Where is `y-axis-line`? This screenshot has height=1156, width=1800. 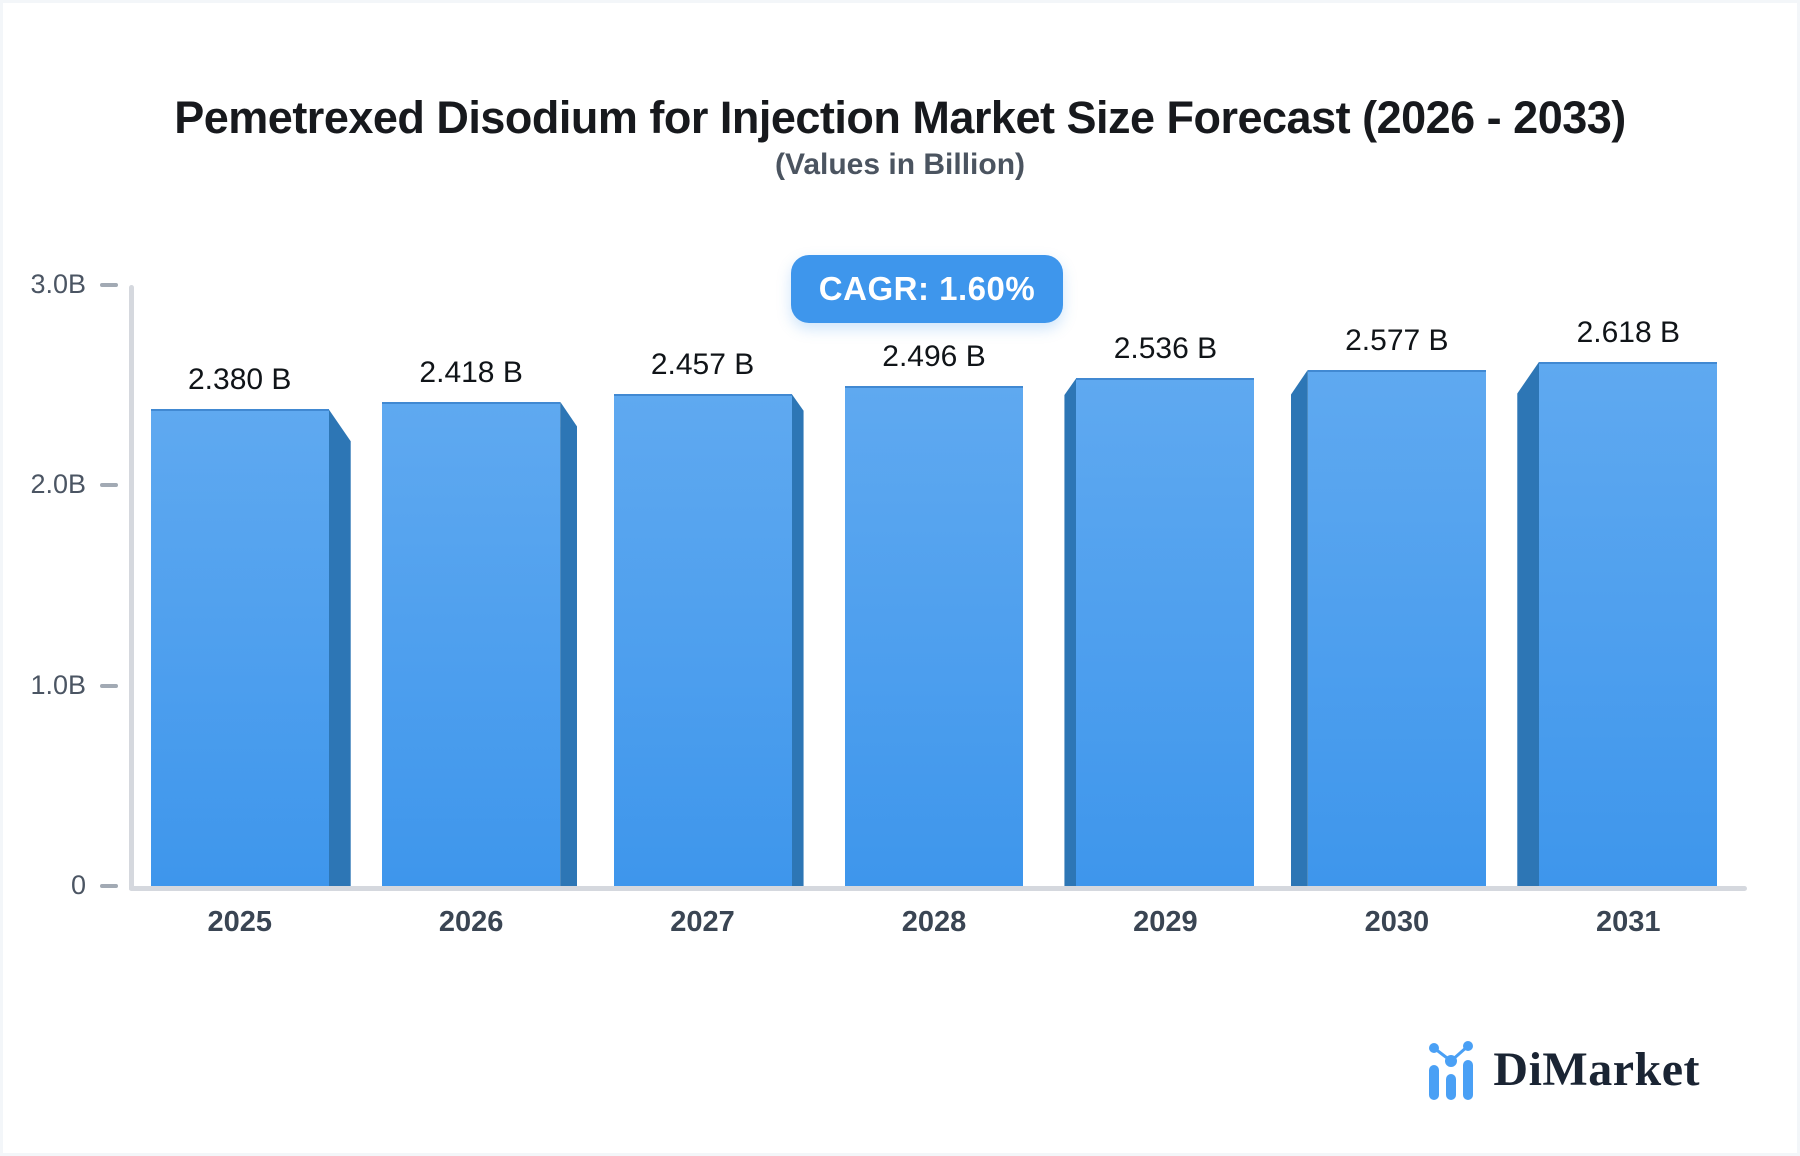
y-axis-line is located at coordinates (131, 588).